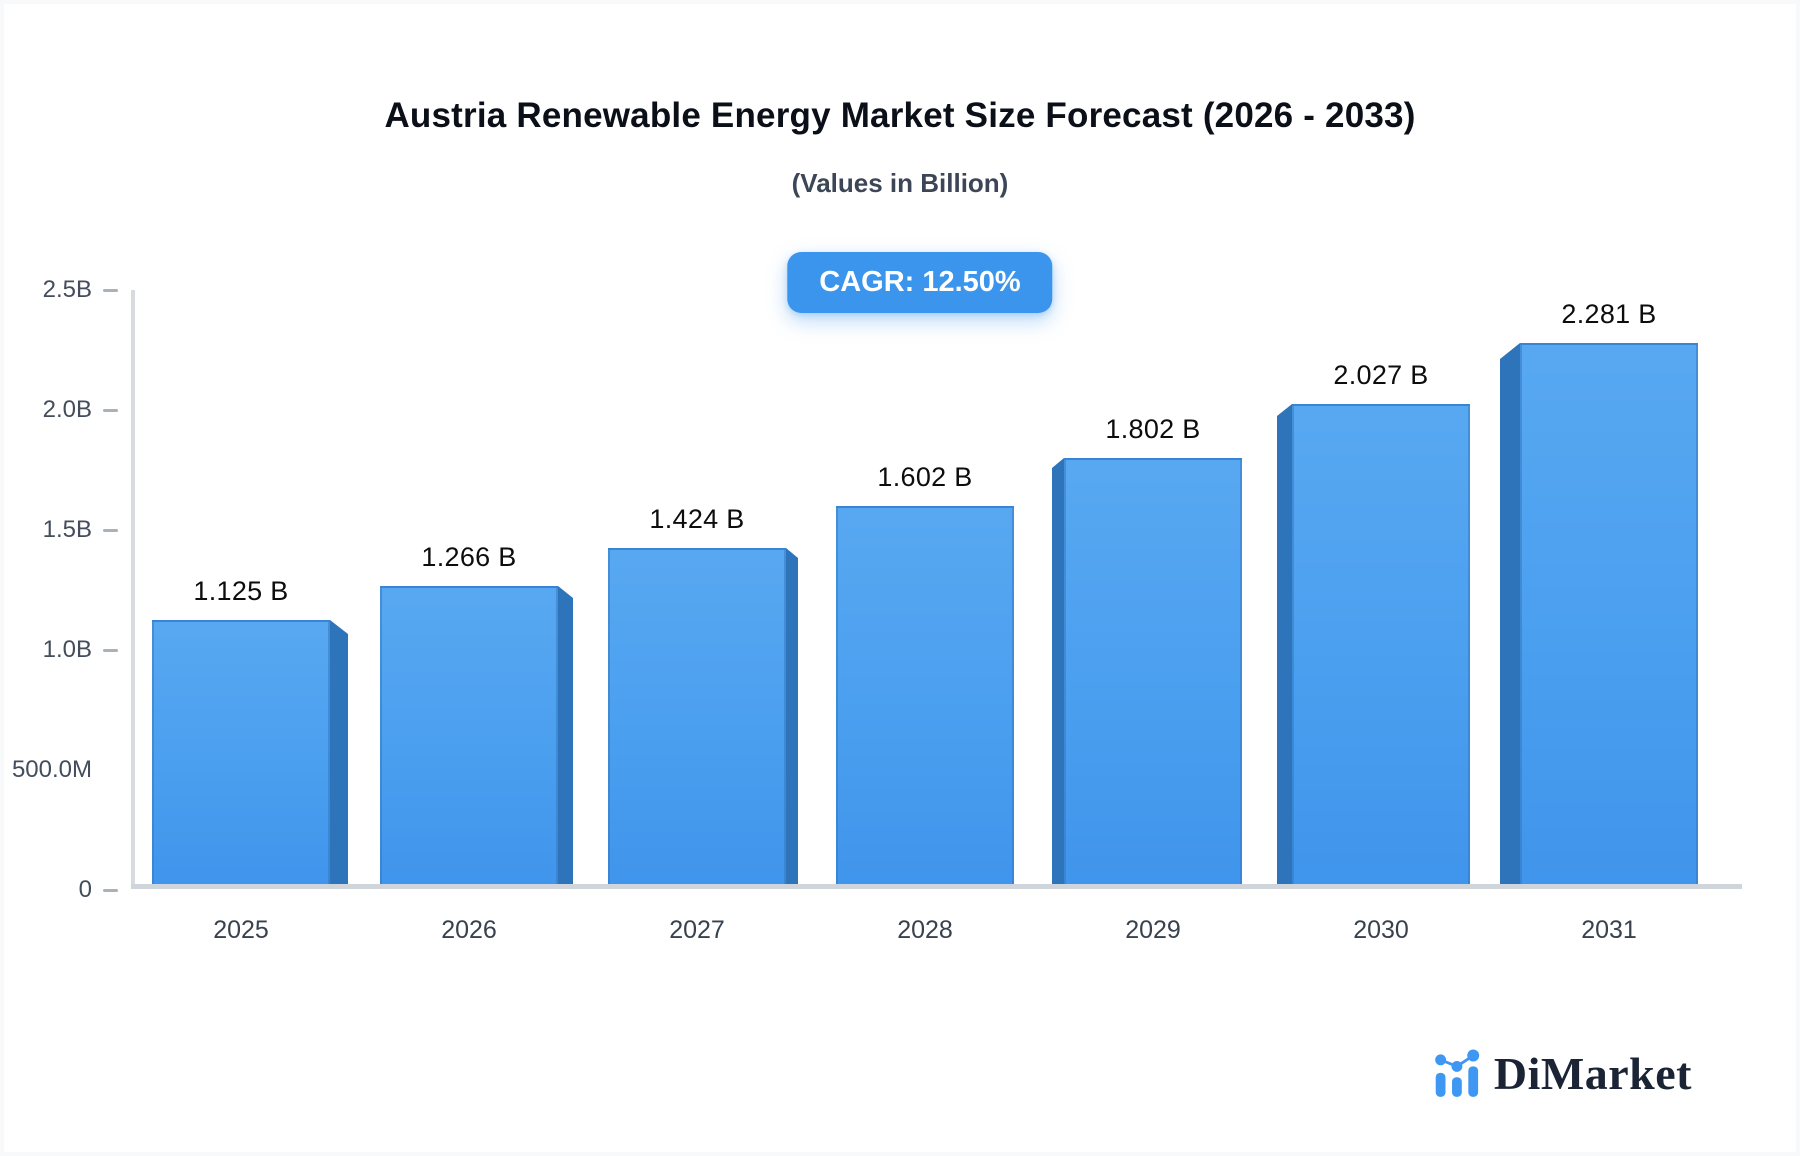  What do you see at coordinates (67, 409) in the screenshot?
I see `y-axis-label: 2.0B` at bounding box center [67, 409].